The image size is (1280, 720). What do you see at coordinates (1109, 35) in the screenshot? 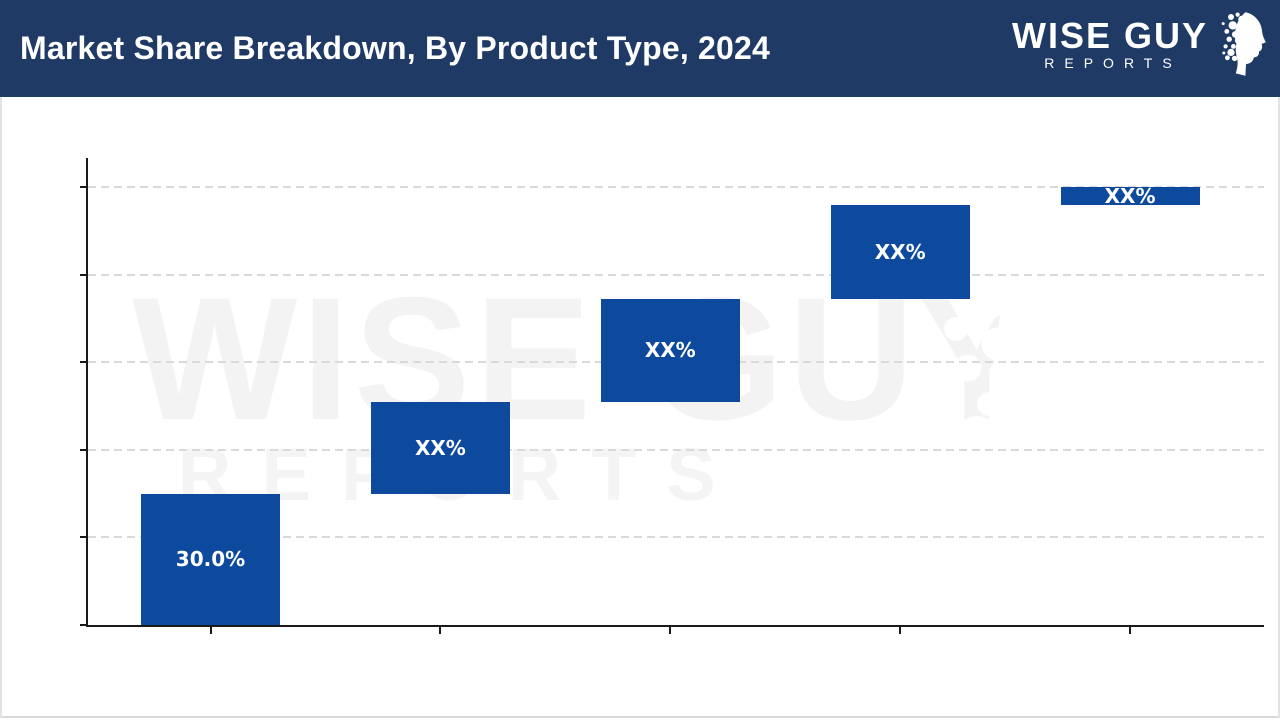
I see `logo-wordmark-text: WISE GUY` at bounding box center [1109, 35].